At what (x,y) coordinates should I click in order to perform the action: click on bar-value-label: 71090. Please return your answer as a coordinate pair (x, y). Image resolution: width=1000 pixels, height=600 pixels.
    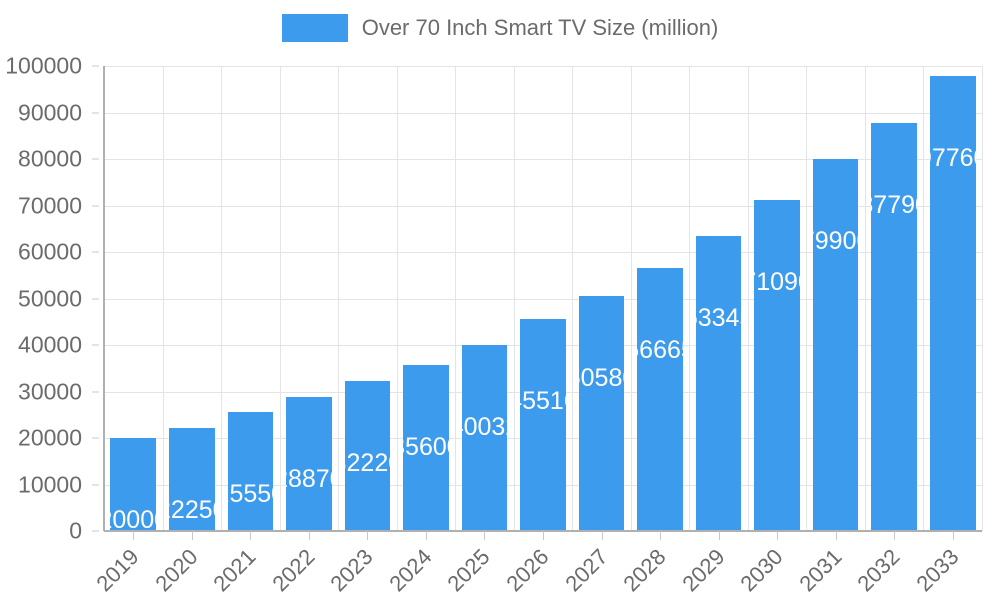
    Looking at the image, I should click on (777, 282).